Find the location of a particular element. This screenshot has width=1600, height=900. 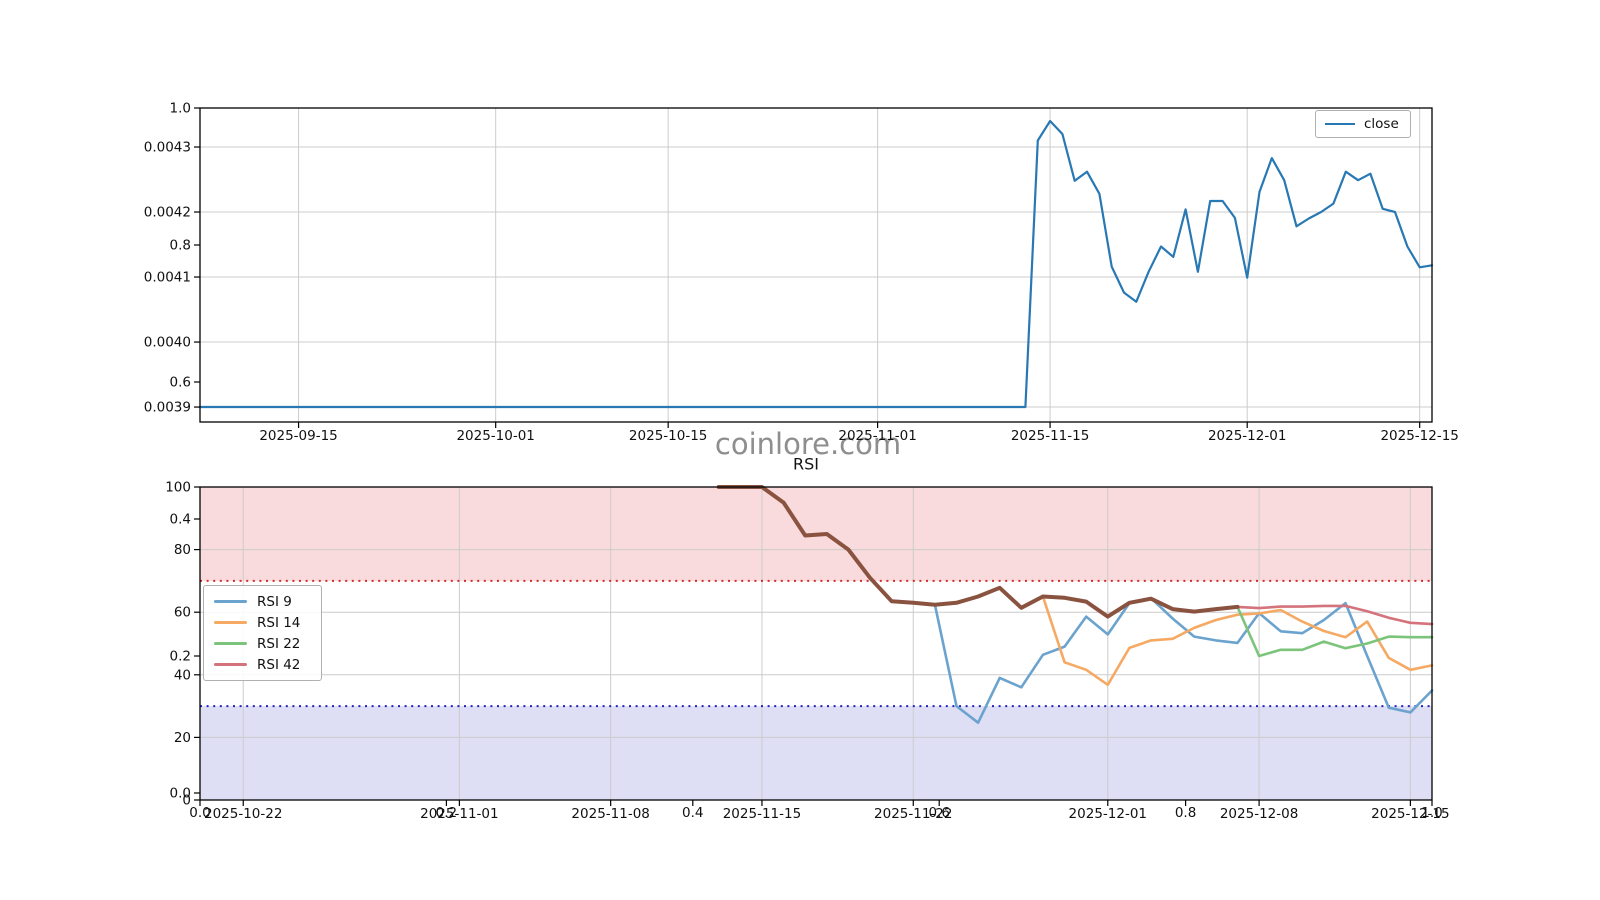

rsi-y-tick-label: 0 is located at coordinates (186, 801).